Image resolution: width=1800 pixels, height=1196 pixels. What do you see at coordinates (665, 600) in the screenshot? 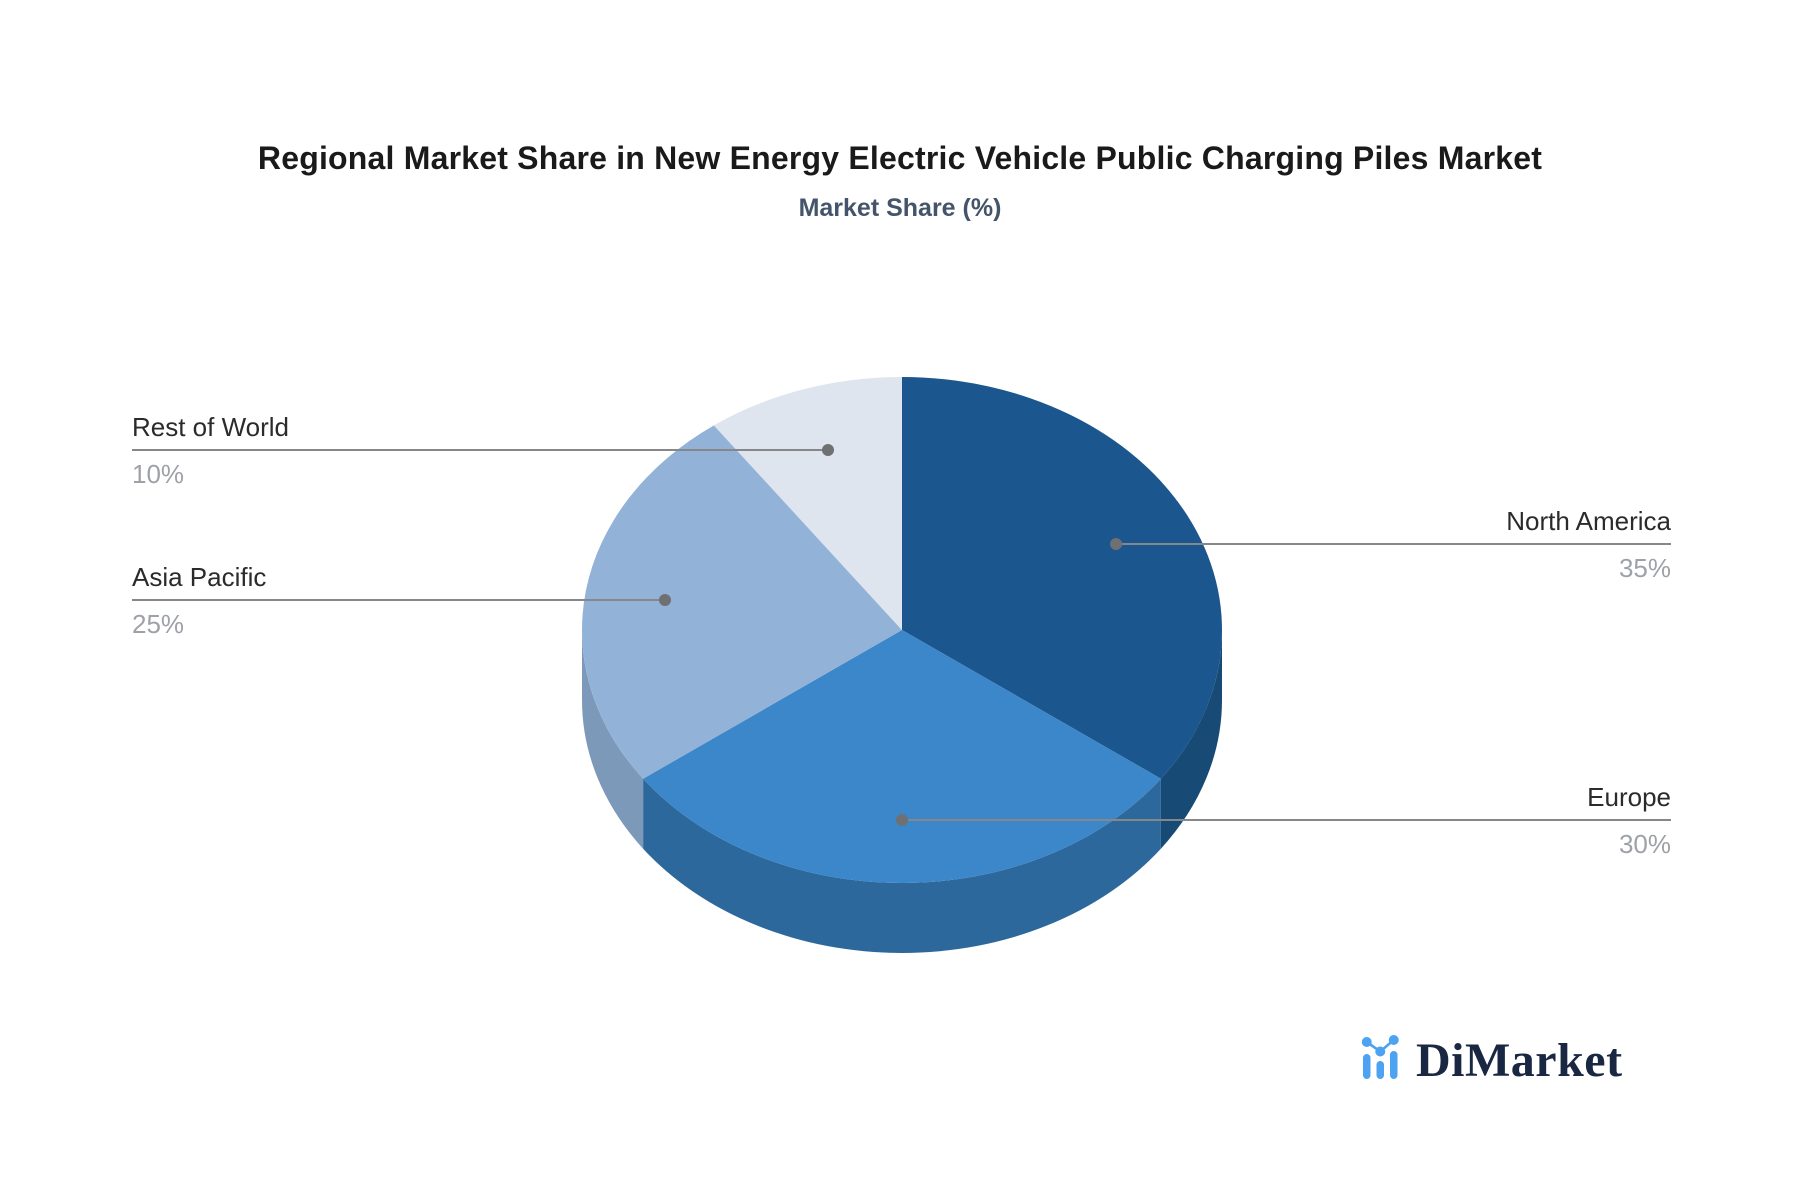
I see `leader-dot-asia-pacific` at bounding box center [665, 600].